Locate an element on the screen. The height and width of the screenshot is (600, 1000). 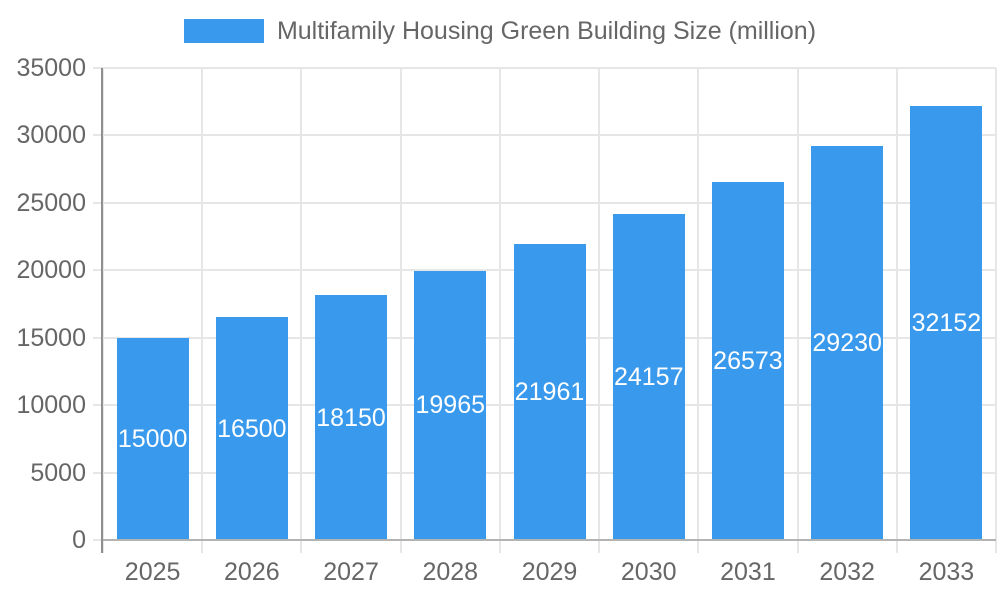
x-tick-label: 2026 is located at coordinates (252, 572).